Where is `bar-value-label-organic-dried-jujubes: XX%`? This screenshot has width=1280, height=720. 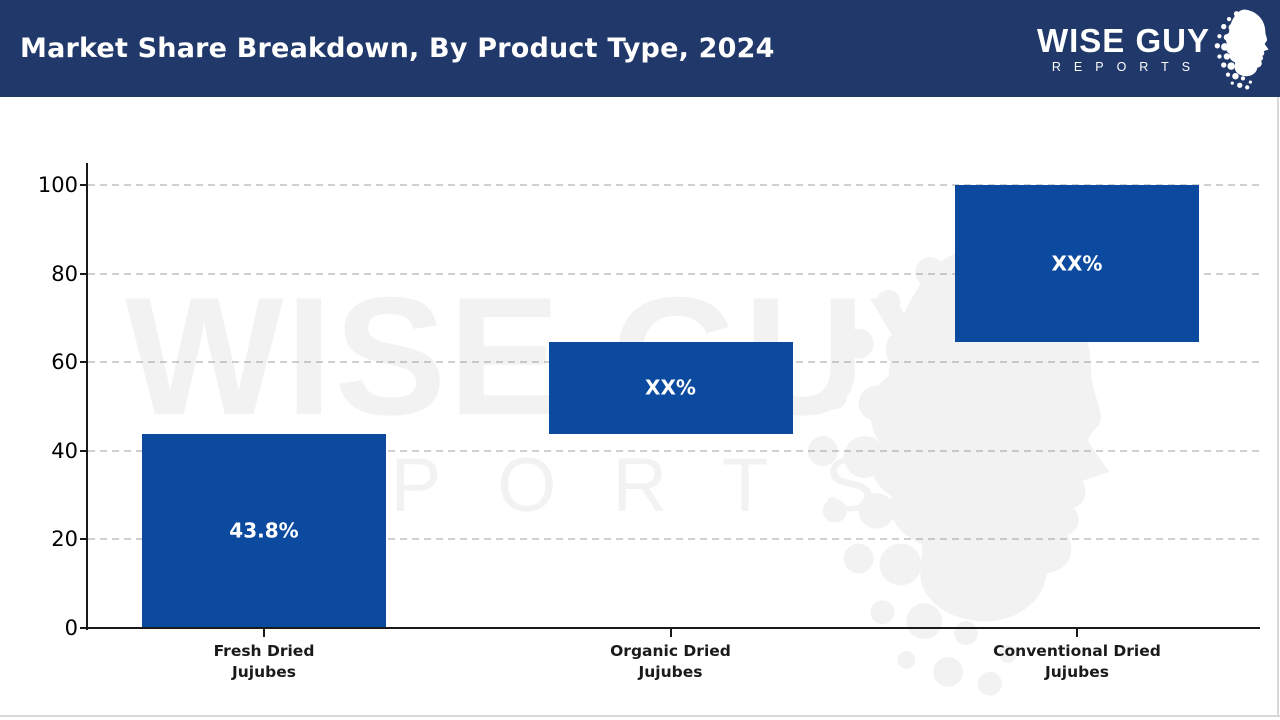
bar-value-label-organic-dried-jujubes: XX% is located at coordinates (670, 387).